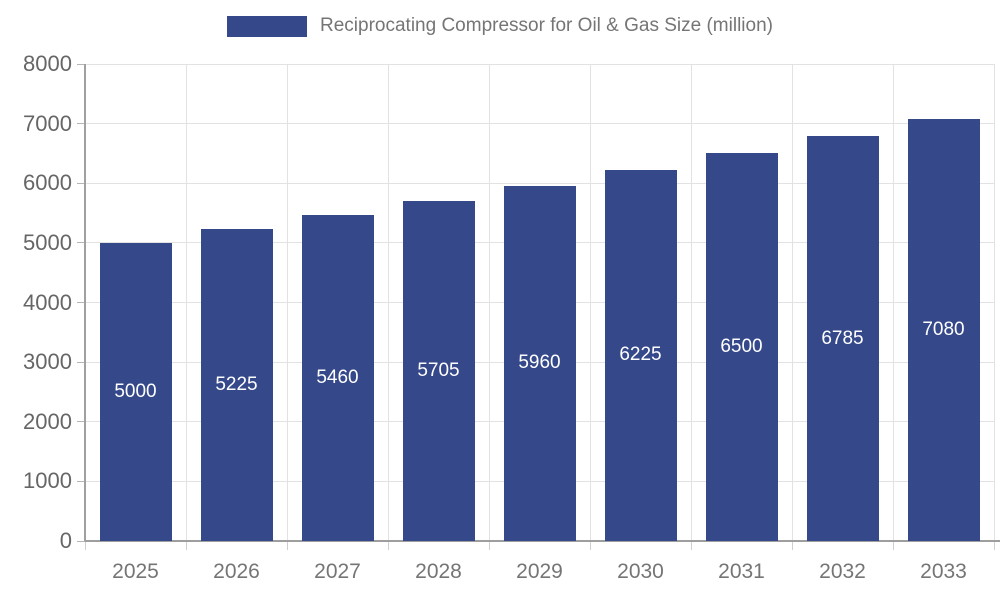 This screenshot has width=1000, height=600. I want to click on bar-value-label: 5705, so click(438, 370).